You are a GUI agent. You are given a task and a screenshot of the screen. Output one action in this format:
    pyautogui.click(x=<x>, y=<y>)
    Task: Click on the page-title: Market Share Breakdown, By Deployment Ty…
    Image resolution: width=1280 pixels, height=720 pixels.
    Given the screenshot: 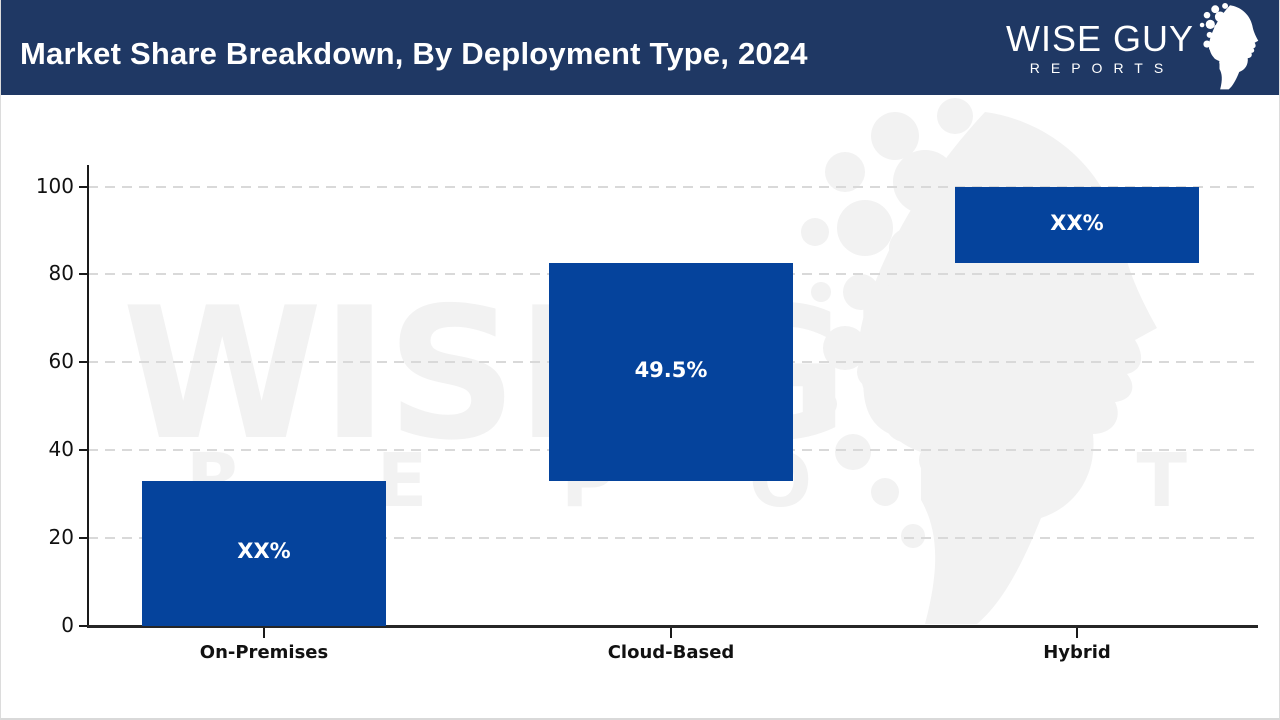 What is the action you would take?
    pyautogui.click(x=414, y=53)
    